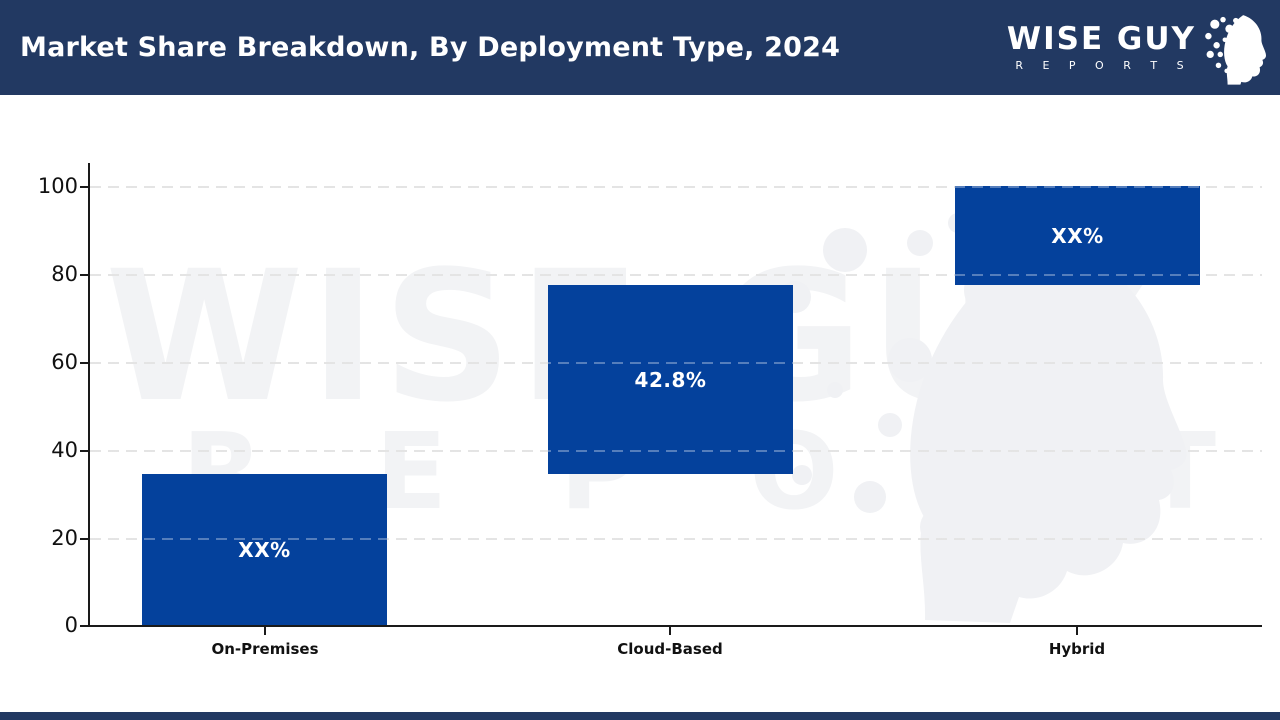  I want to click on y-tick-label-20: 20, so click(64, 538).